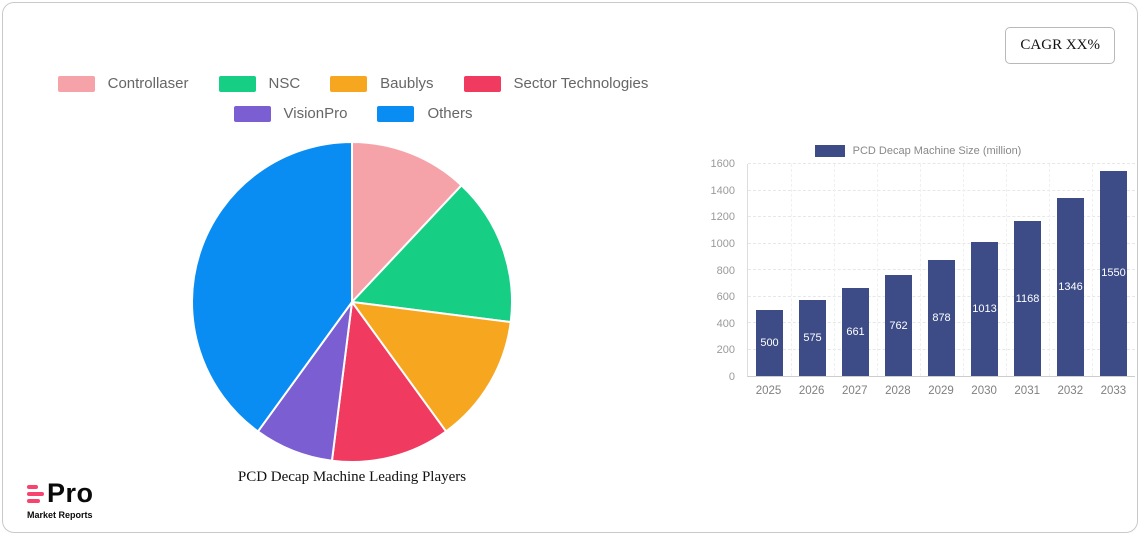 The height and width of the screenshot is (535, 1140). I want to click on legend-item-controllaser: Controllaser, so click(123, 83).